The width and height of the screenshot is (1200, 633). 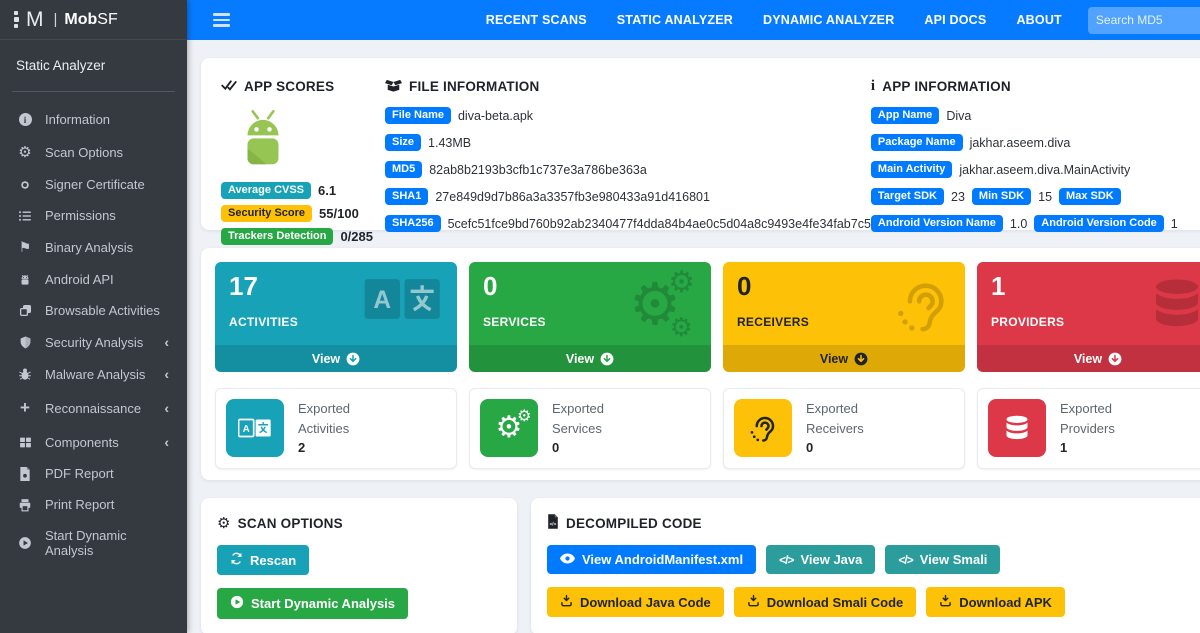 I want to click on view-java-button: View Java, so click(x=821, y=559).